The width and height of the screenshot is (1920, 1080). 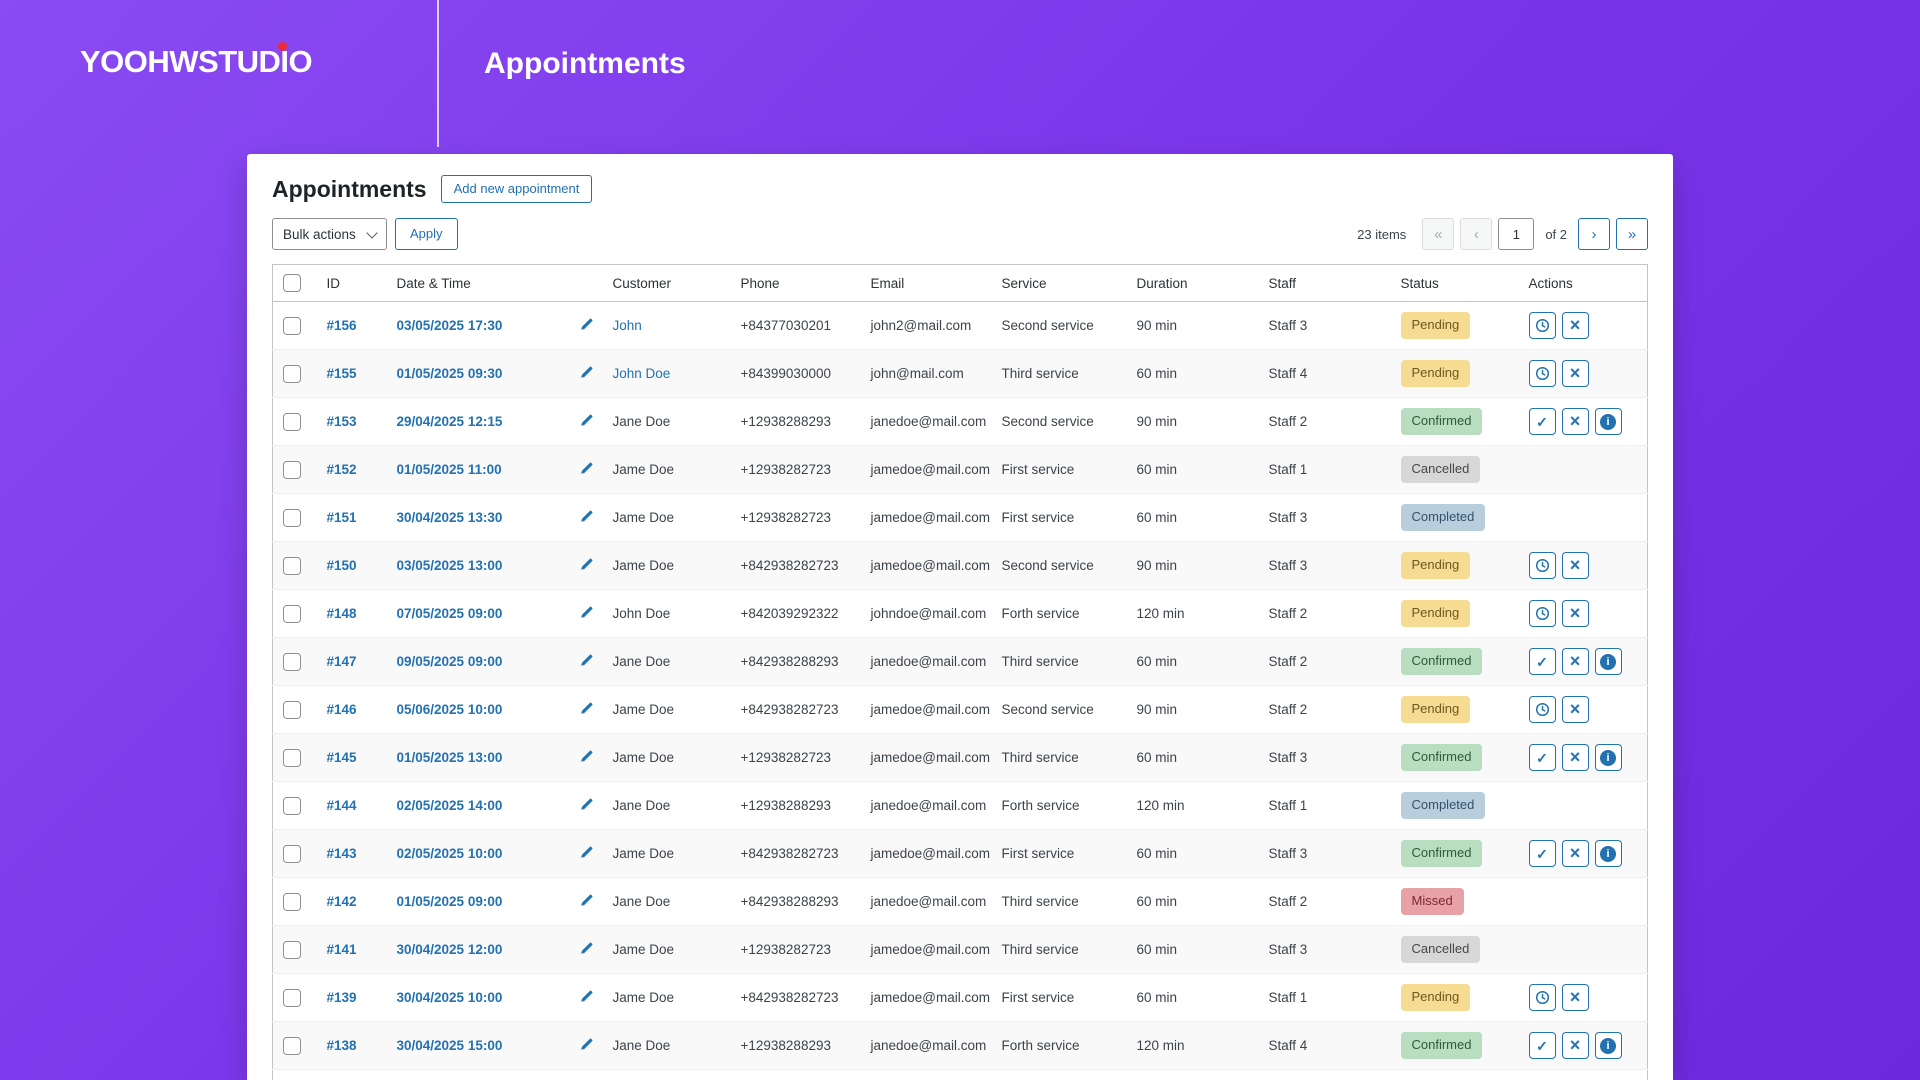 What do you see at coordinates (449, 1045) in the screenshot?
I see `appointment-date-link: 30/04/2025 15:00` at bounding box center [449, 1045].